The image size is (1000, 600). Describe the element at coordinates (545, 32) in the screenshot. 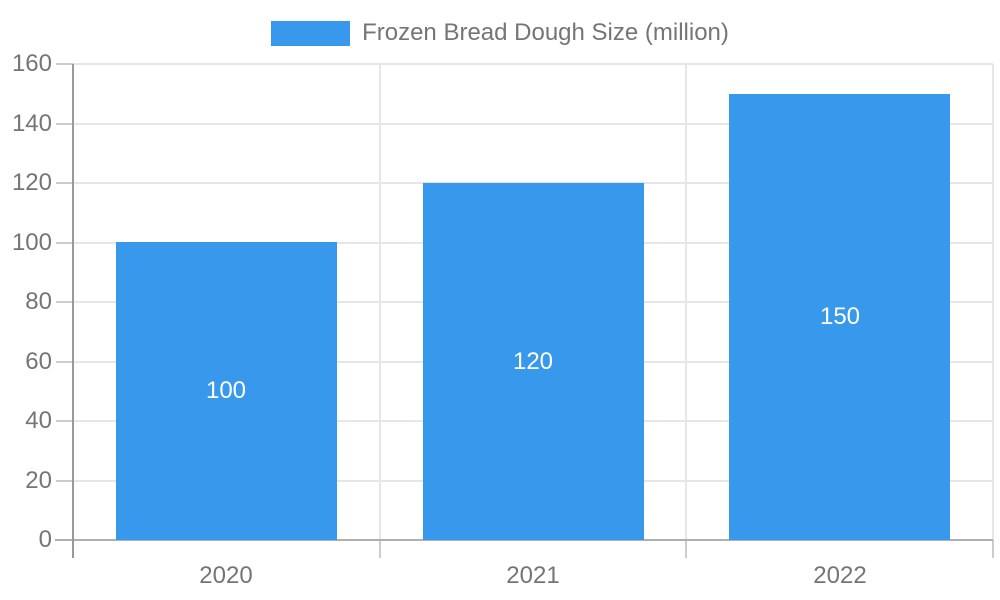

I see `legend-label: Frozen Bread Dough Size (million)` at that location.